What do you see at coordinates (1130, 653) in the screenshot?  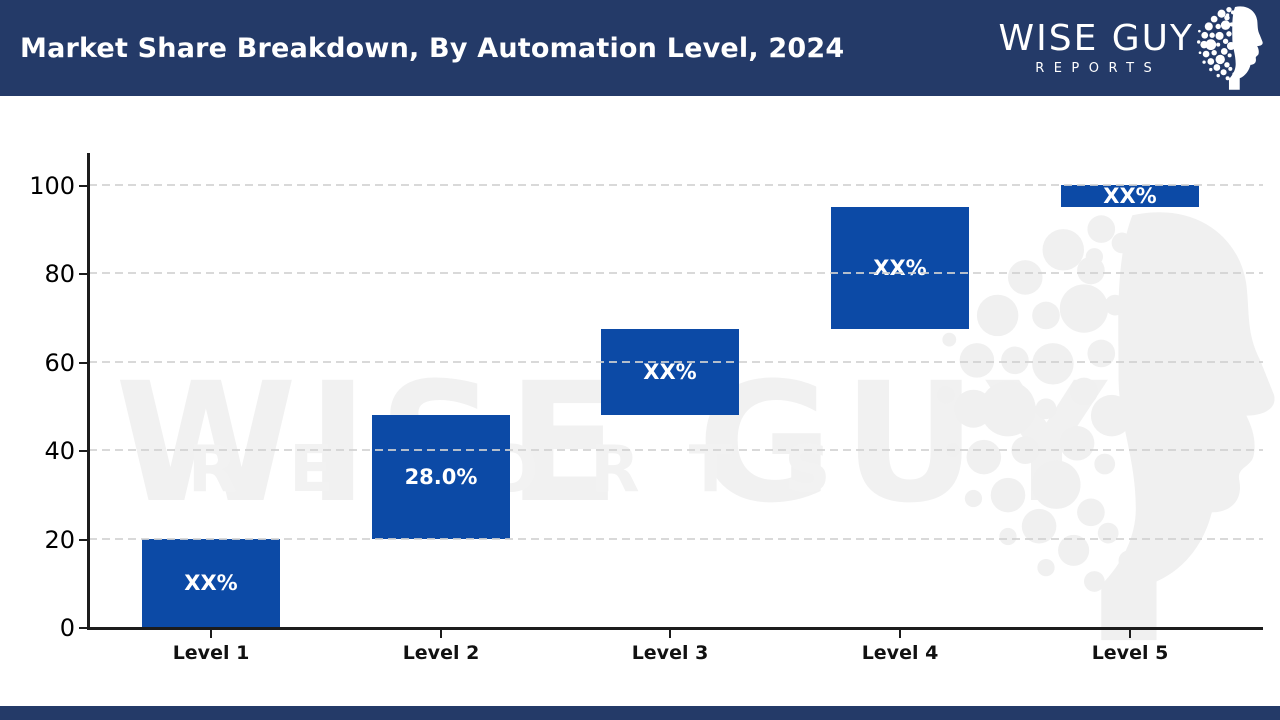 I see `x-tick-label: Level 5` at bounding box center [1130, 653].